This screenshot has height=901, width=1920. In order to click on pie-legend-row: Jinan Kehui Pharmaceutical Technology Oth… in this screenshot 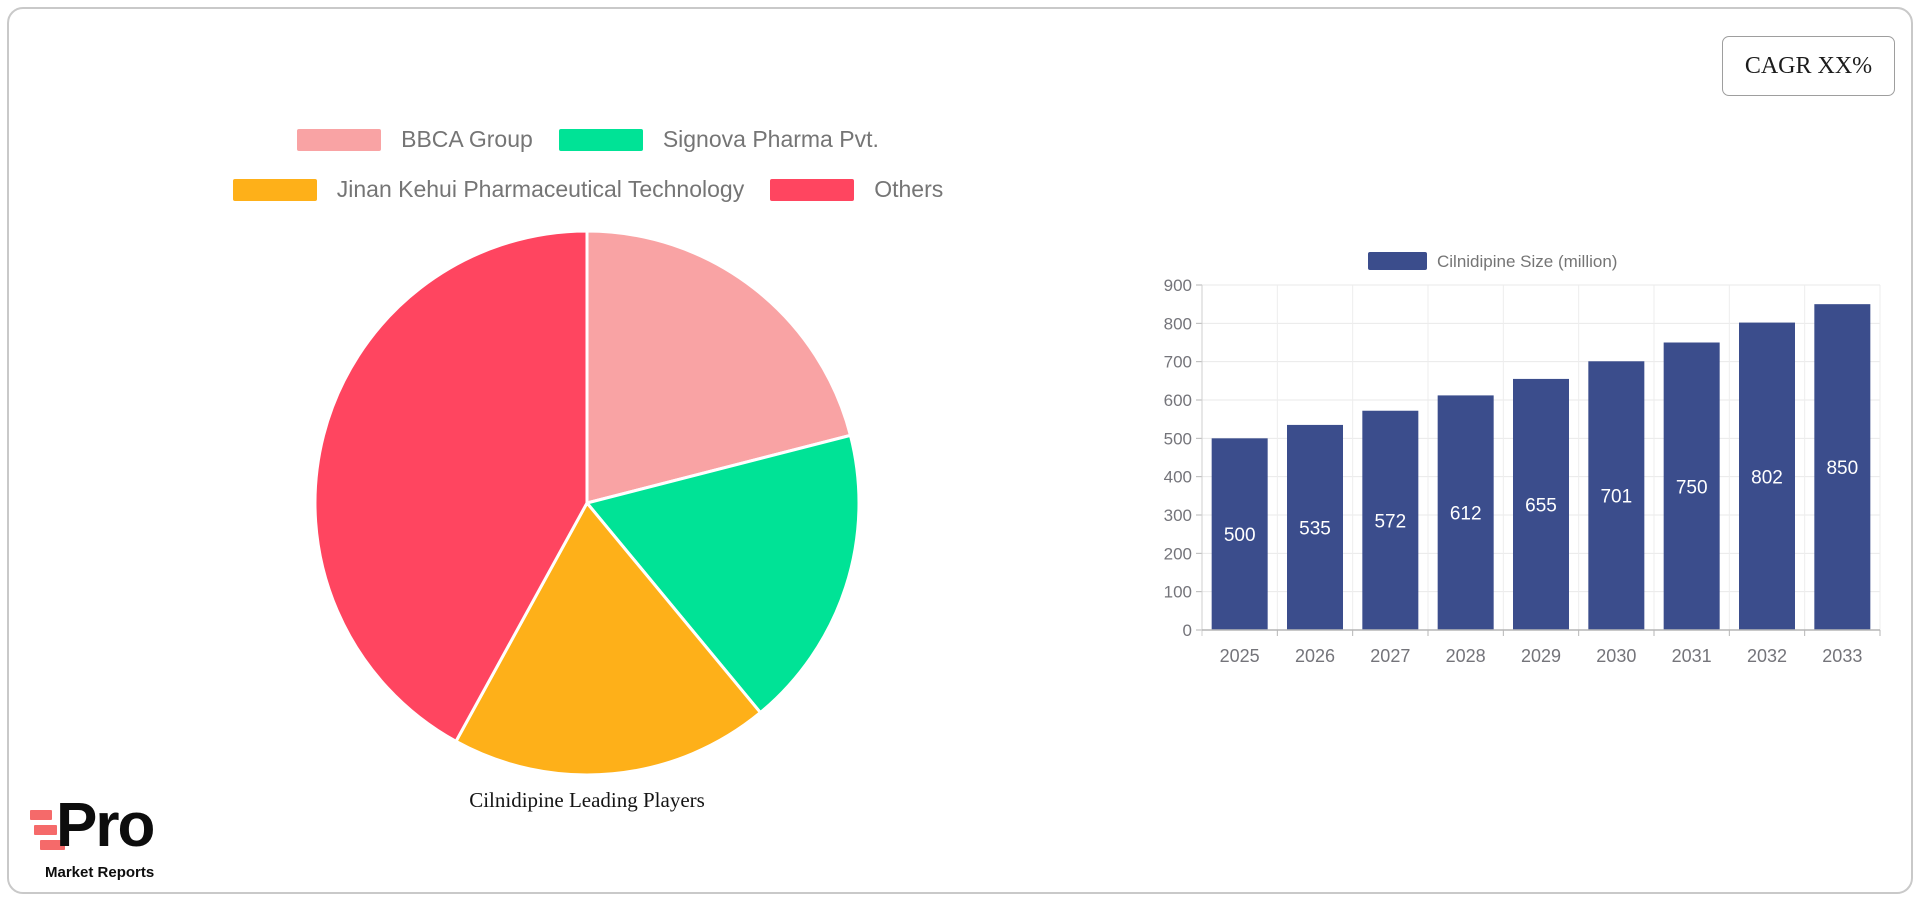, I will do `click(587, 189)`.